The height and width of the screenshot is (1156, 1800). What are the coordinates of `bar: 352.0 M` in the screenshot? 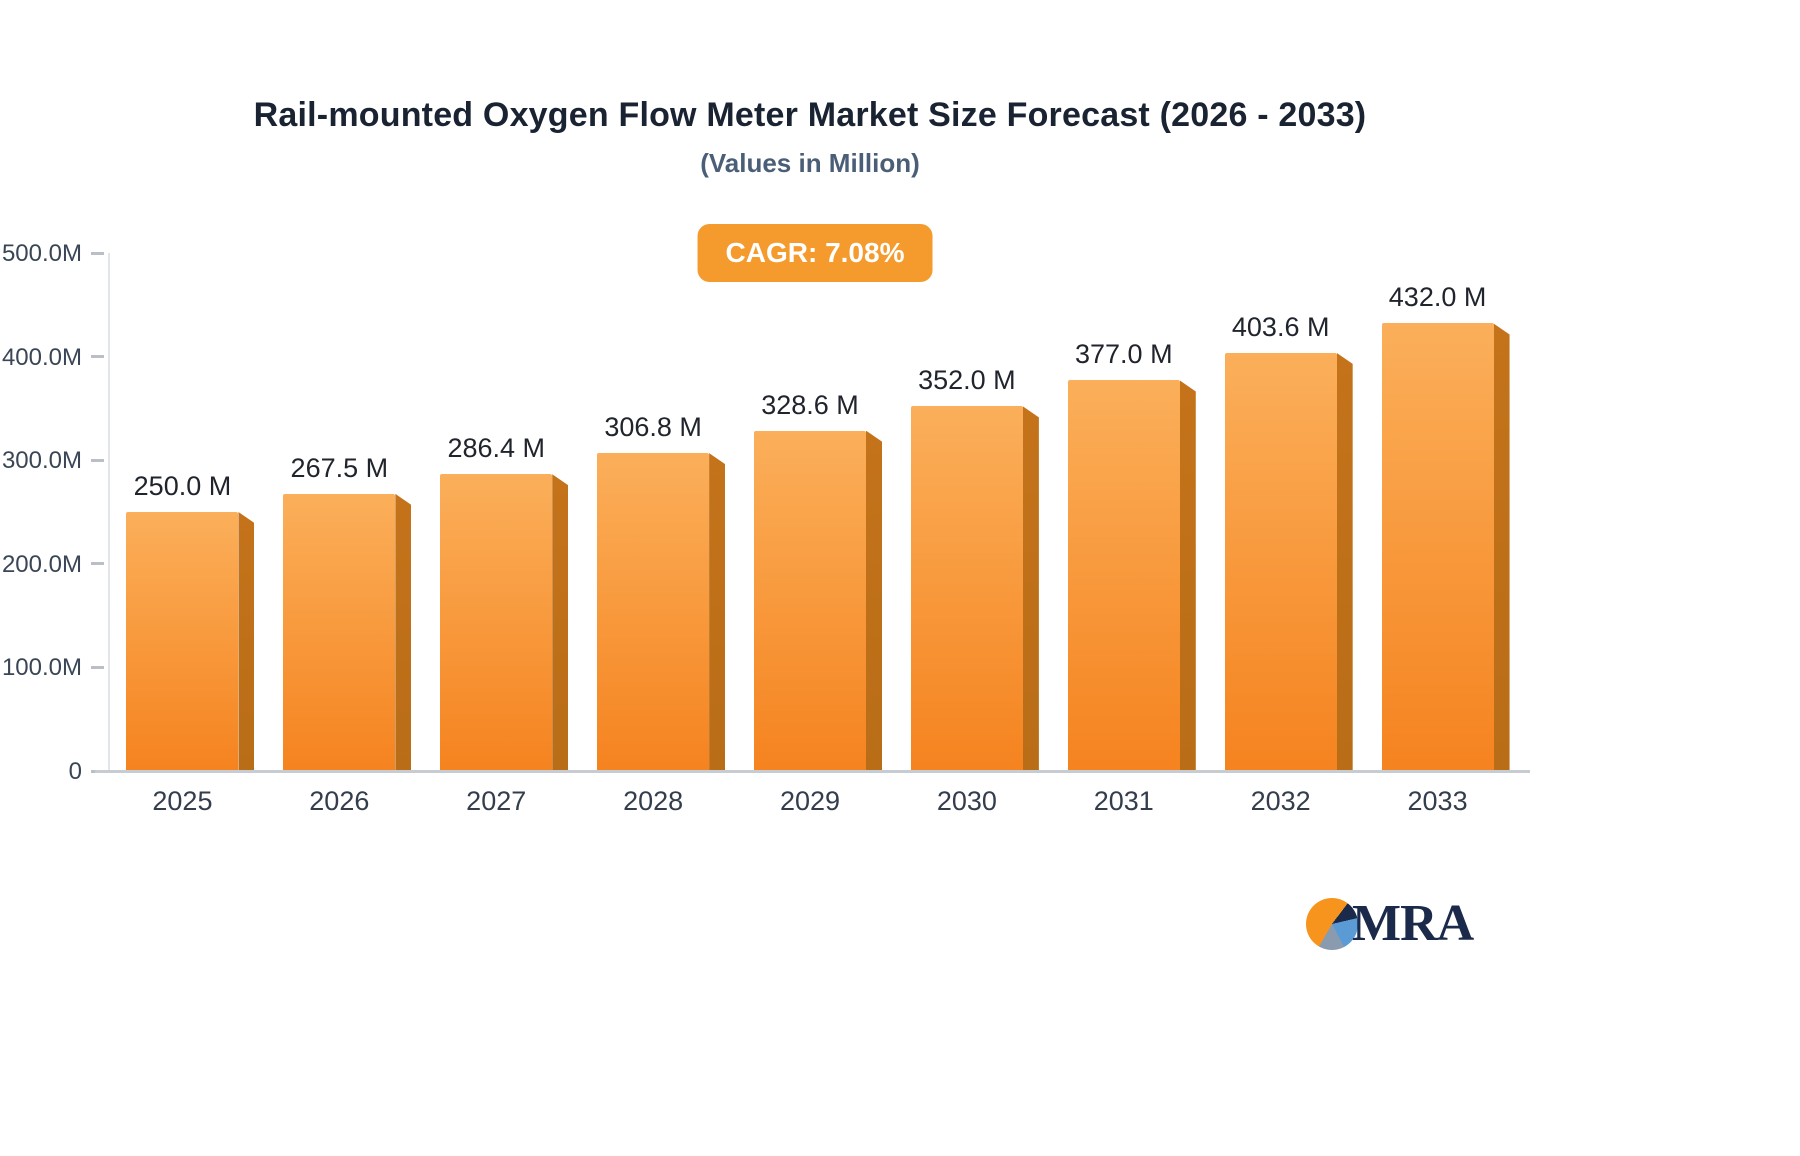 It's located at (974, 568).